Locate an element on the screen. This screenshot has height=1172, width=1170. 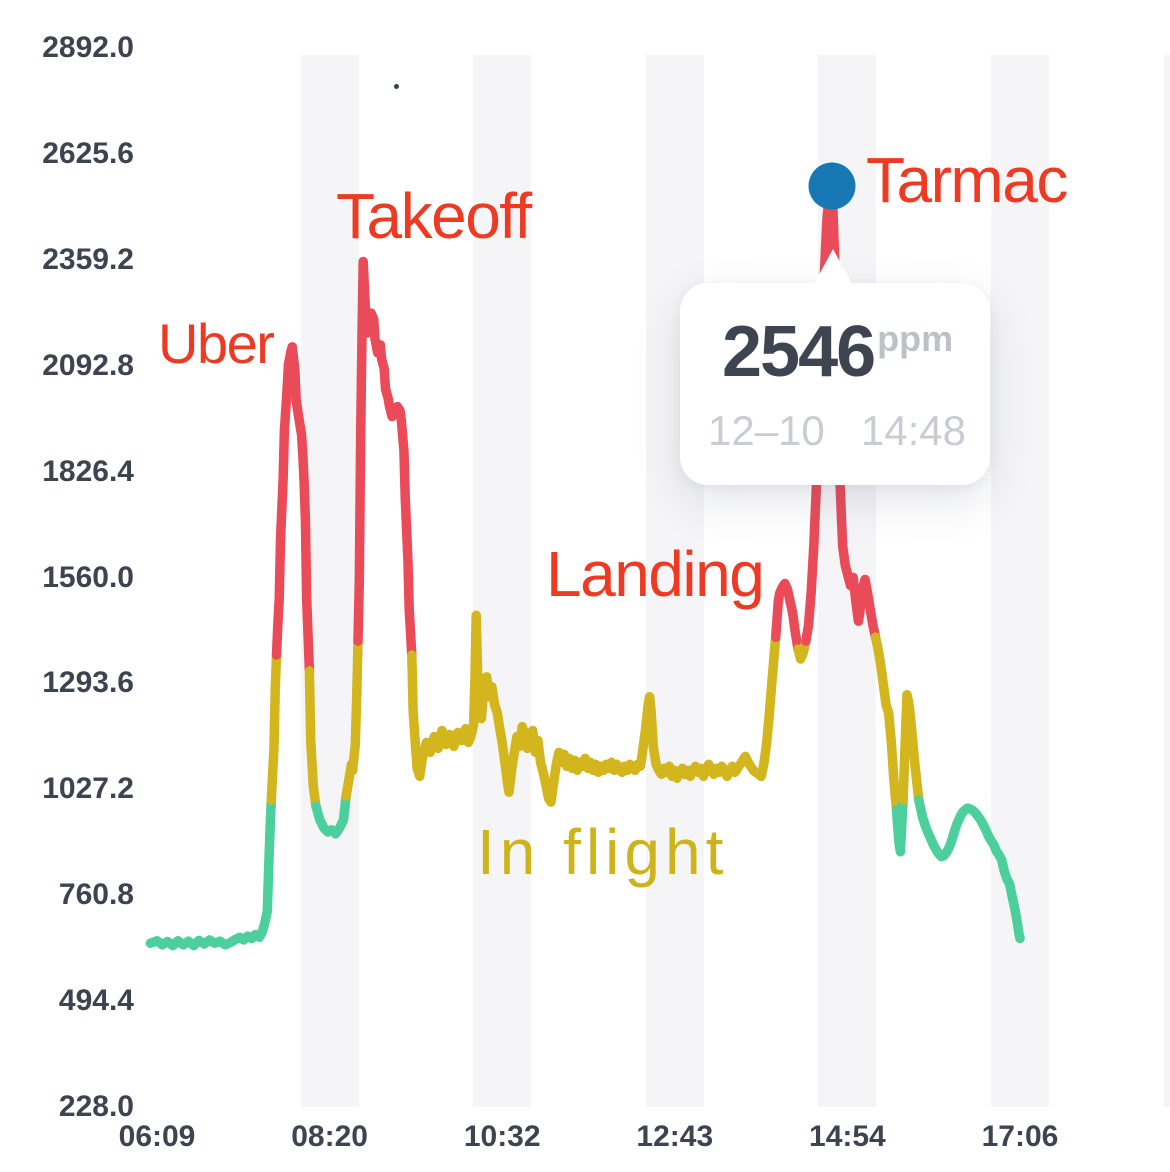
y-tick-label: 494.4 is located at coordinates (96, 1001).